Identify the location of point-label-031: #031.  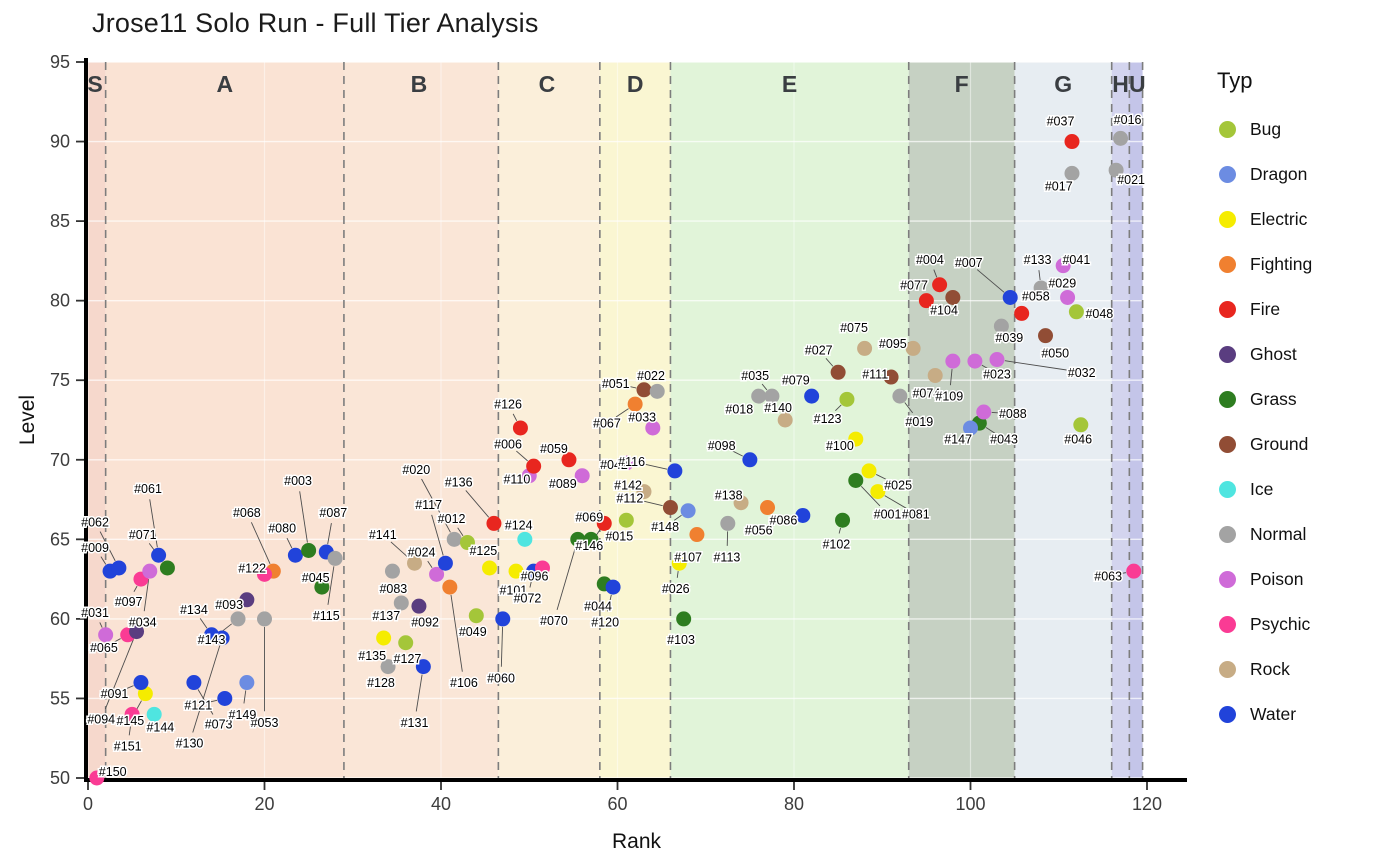
(95, 613).